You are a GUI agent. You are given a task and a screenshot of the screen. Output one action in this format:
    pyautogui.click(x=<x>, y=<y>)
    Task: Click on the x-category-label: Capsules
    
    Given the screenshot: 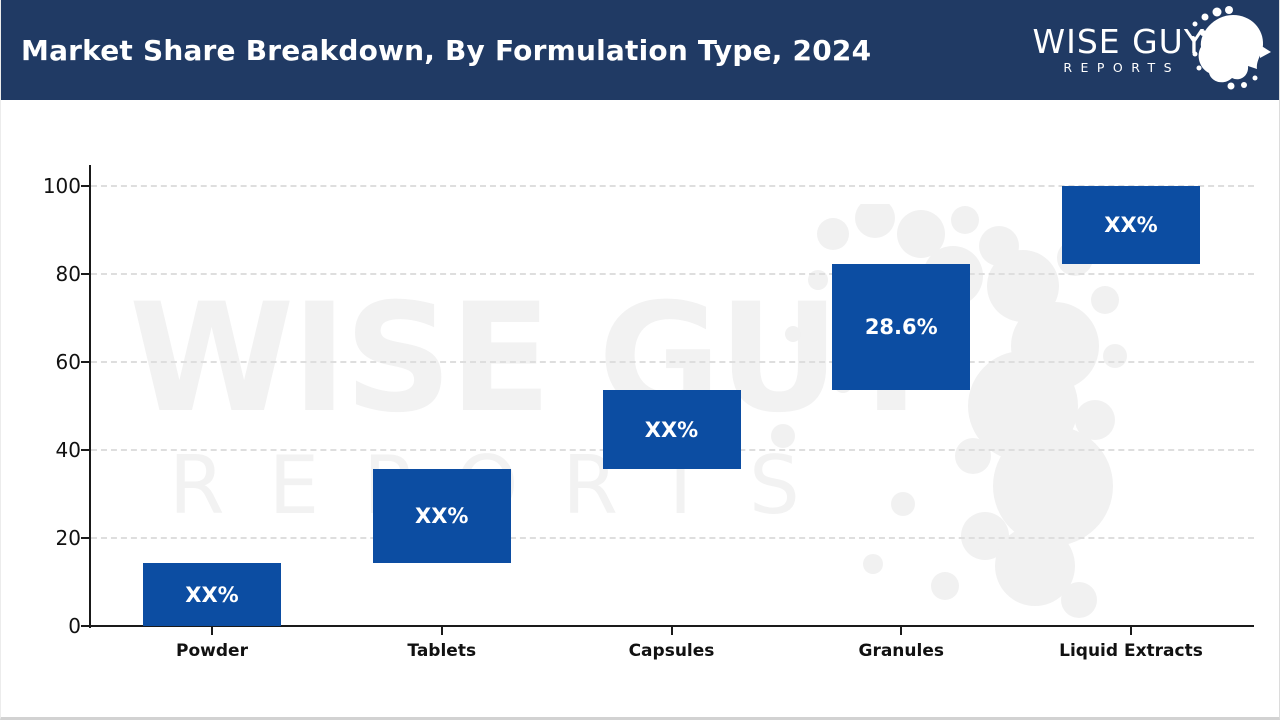 What is the action you would take?
    pyautogui.click(x=671, y=651)
    